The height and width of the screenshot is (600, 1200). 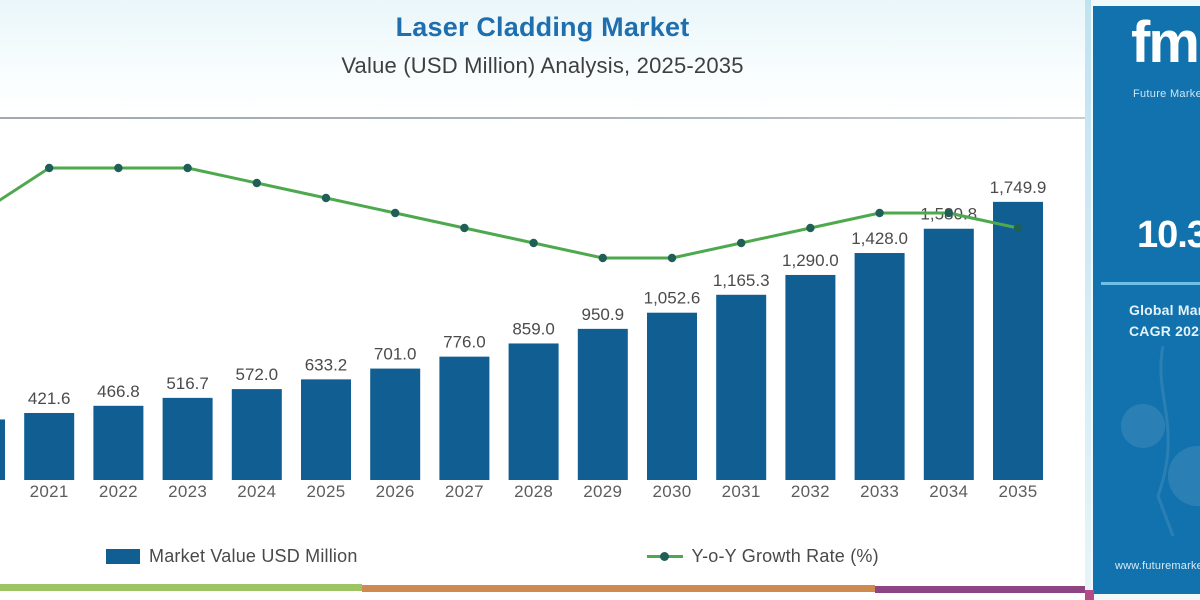 What do you see at coordinates (1166, 94) in the screenshot?
I see `brand-logo-subtitle: Future Market Insights` at bounding box center [1166, 94].